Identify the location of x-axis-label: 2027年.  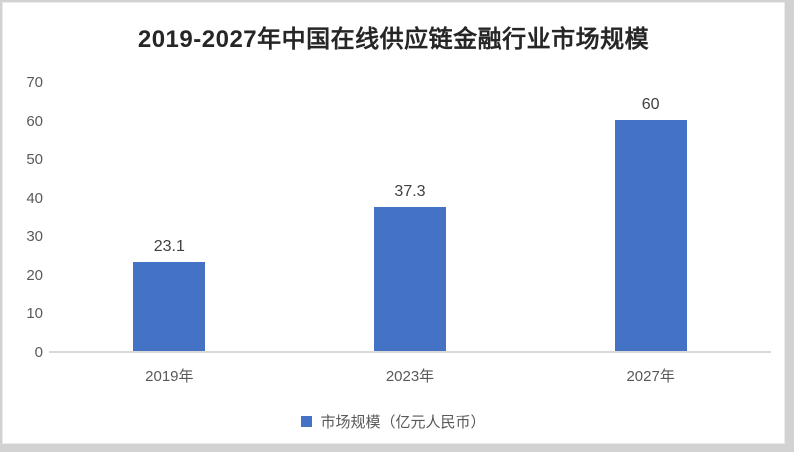
(650, 376).